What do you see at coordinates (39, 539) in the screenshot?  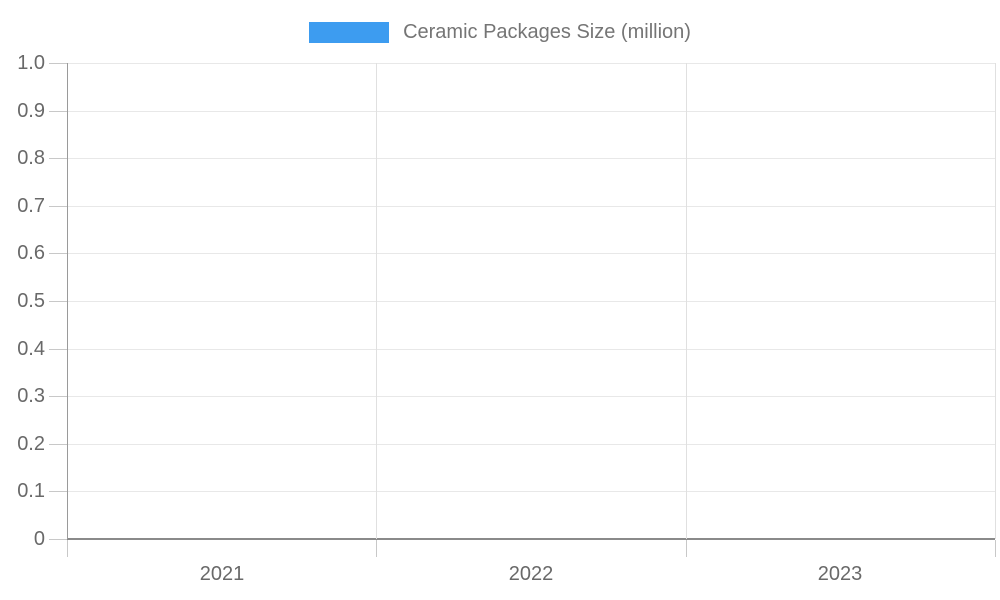 I see `y-axis-label: 0` at bounding box center [39, 539].